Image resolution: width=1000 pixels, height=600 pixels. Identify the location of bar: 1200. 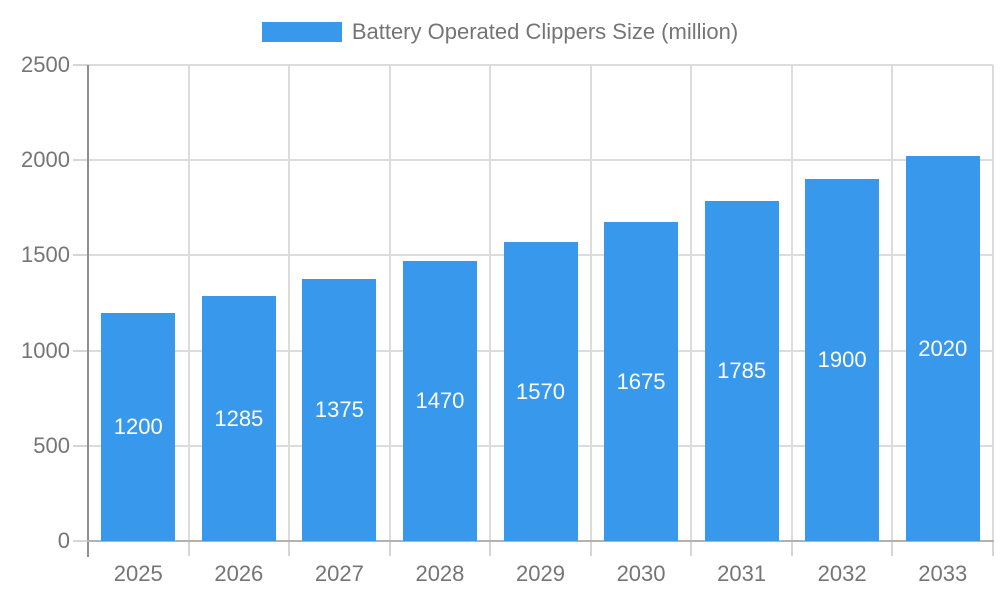
(138, 426).